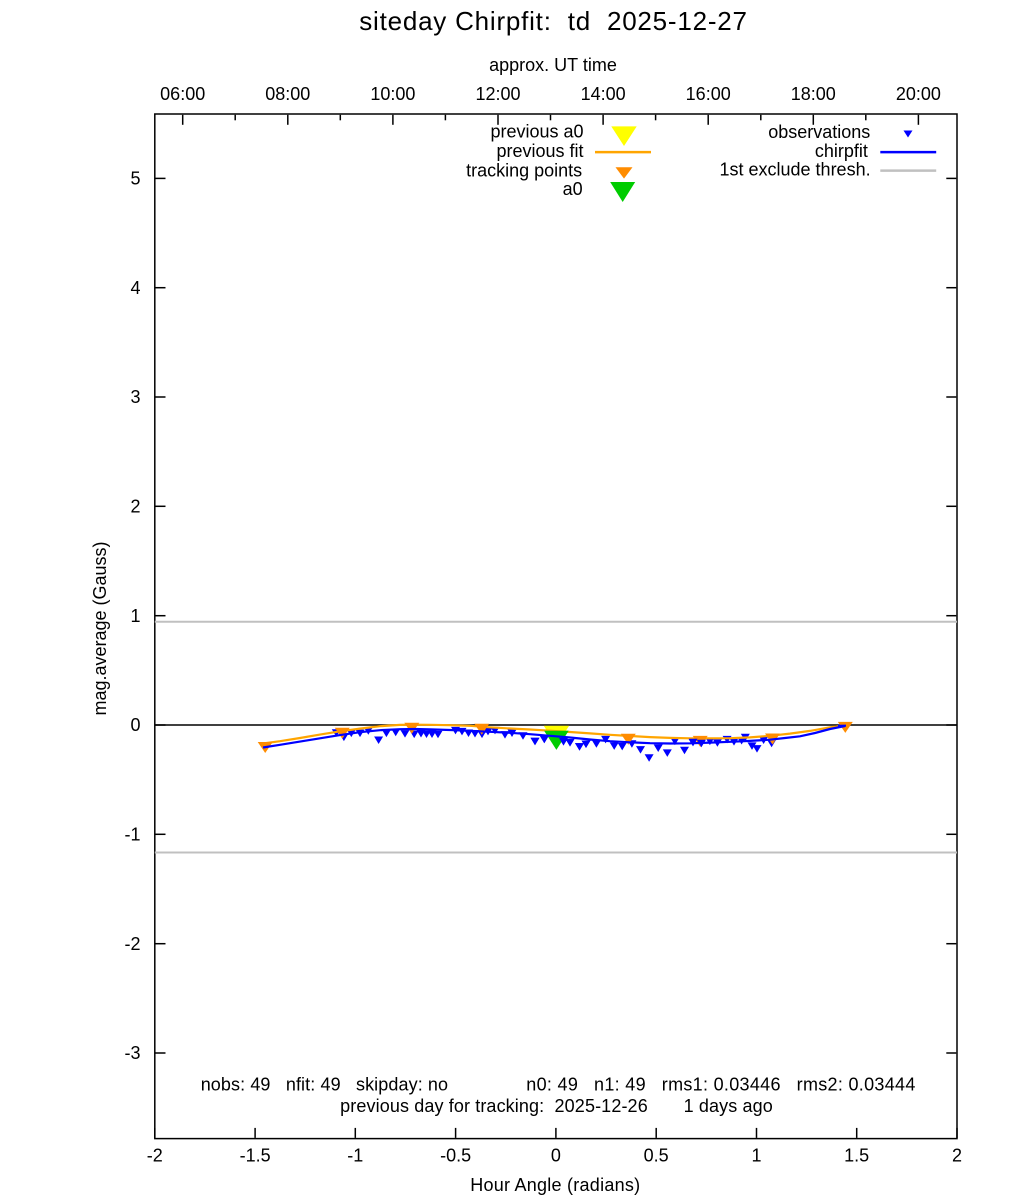  Describe the element at coordinates (553, 65) in the screenshot. I see `svg-text: approx. UT time` at that location.